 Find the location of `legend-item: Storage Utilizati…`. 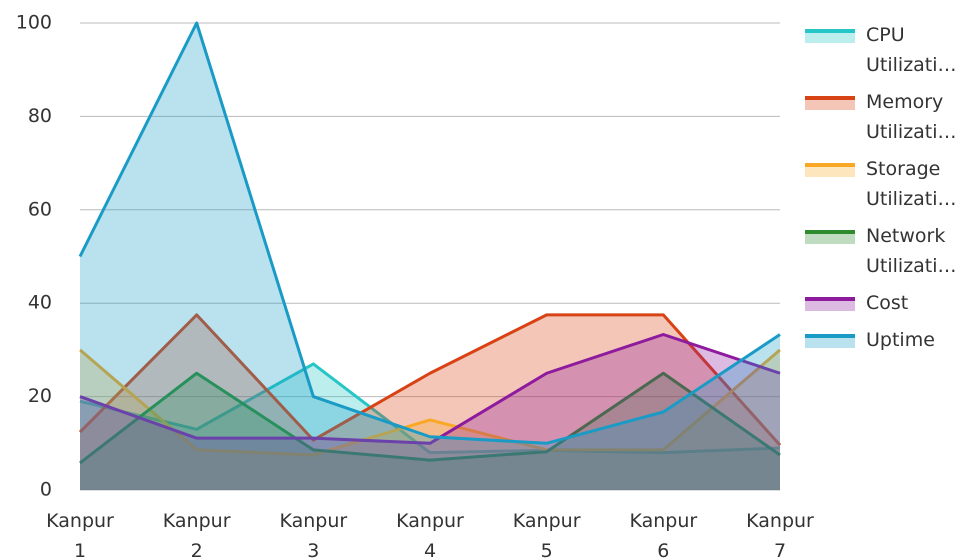

legend-item: Storage Utilizati… is located at coordinates (889, 184).